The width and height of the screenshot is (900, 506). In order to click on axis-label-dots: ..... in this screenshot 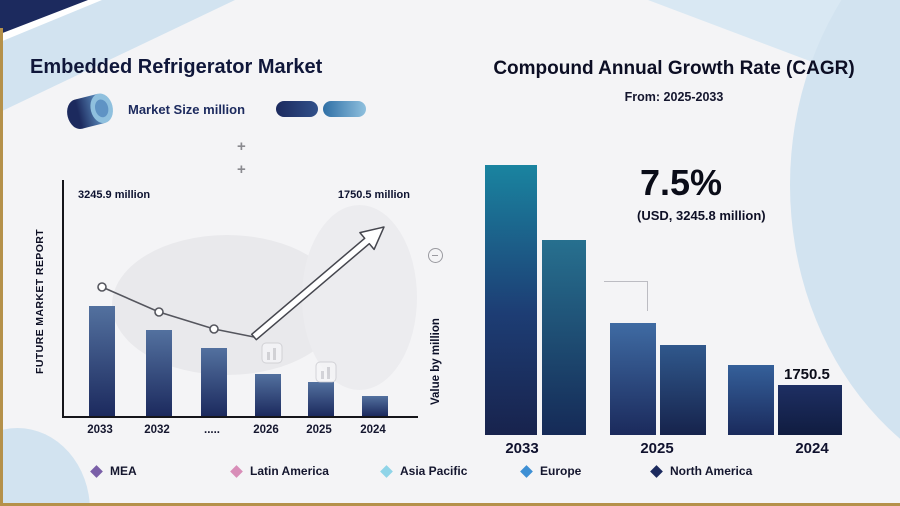, I will do `click(212, 430)`.